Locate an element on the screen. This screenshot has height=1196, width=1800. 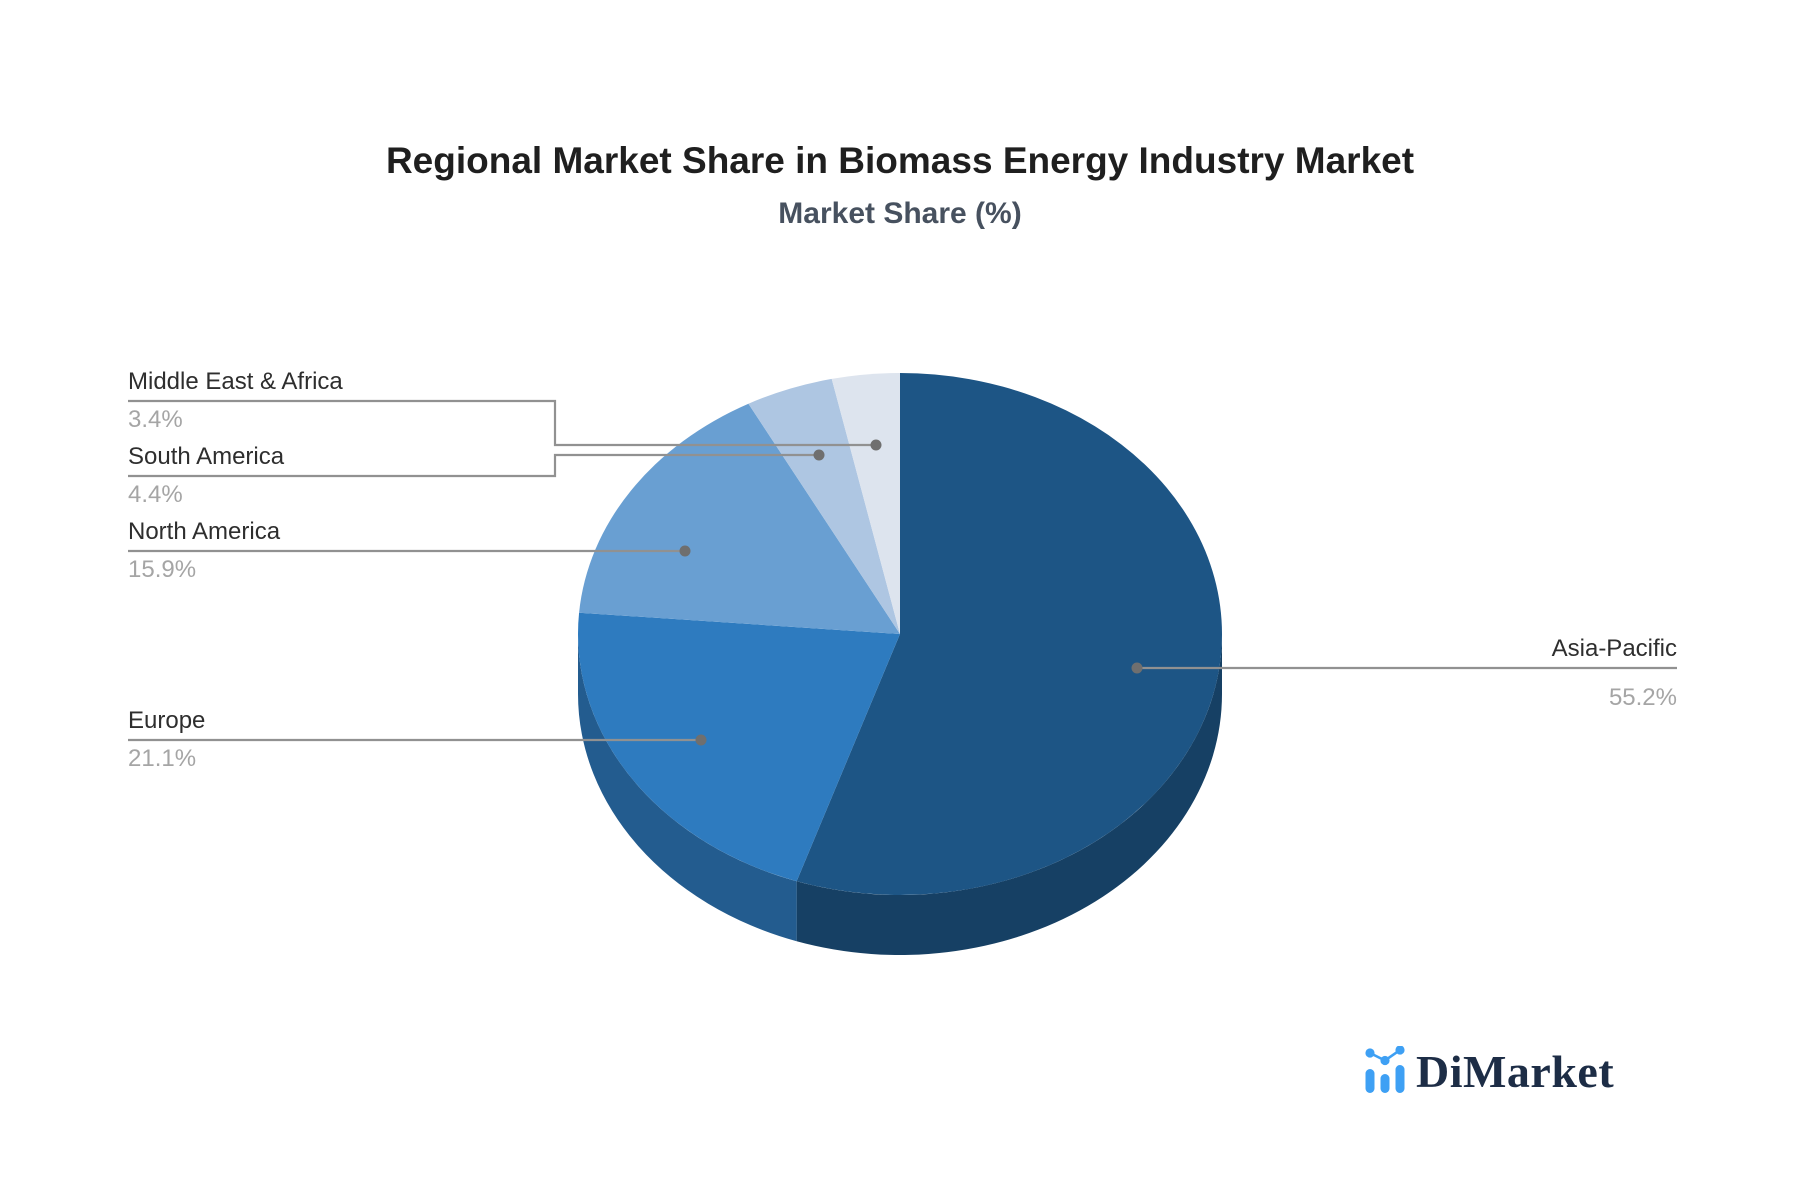
slice-percent: 21.1% is located at coordinates (162, 758).